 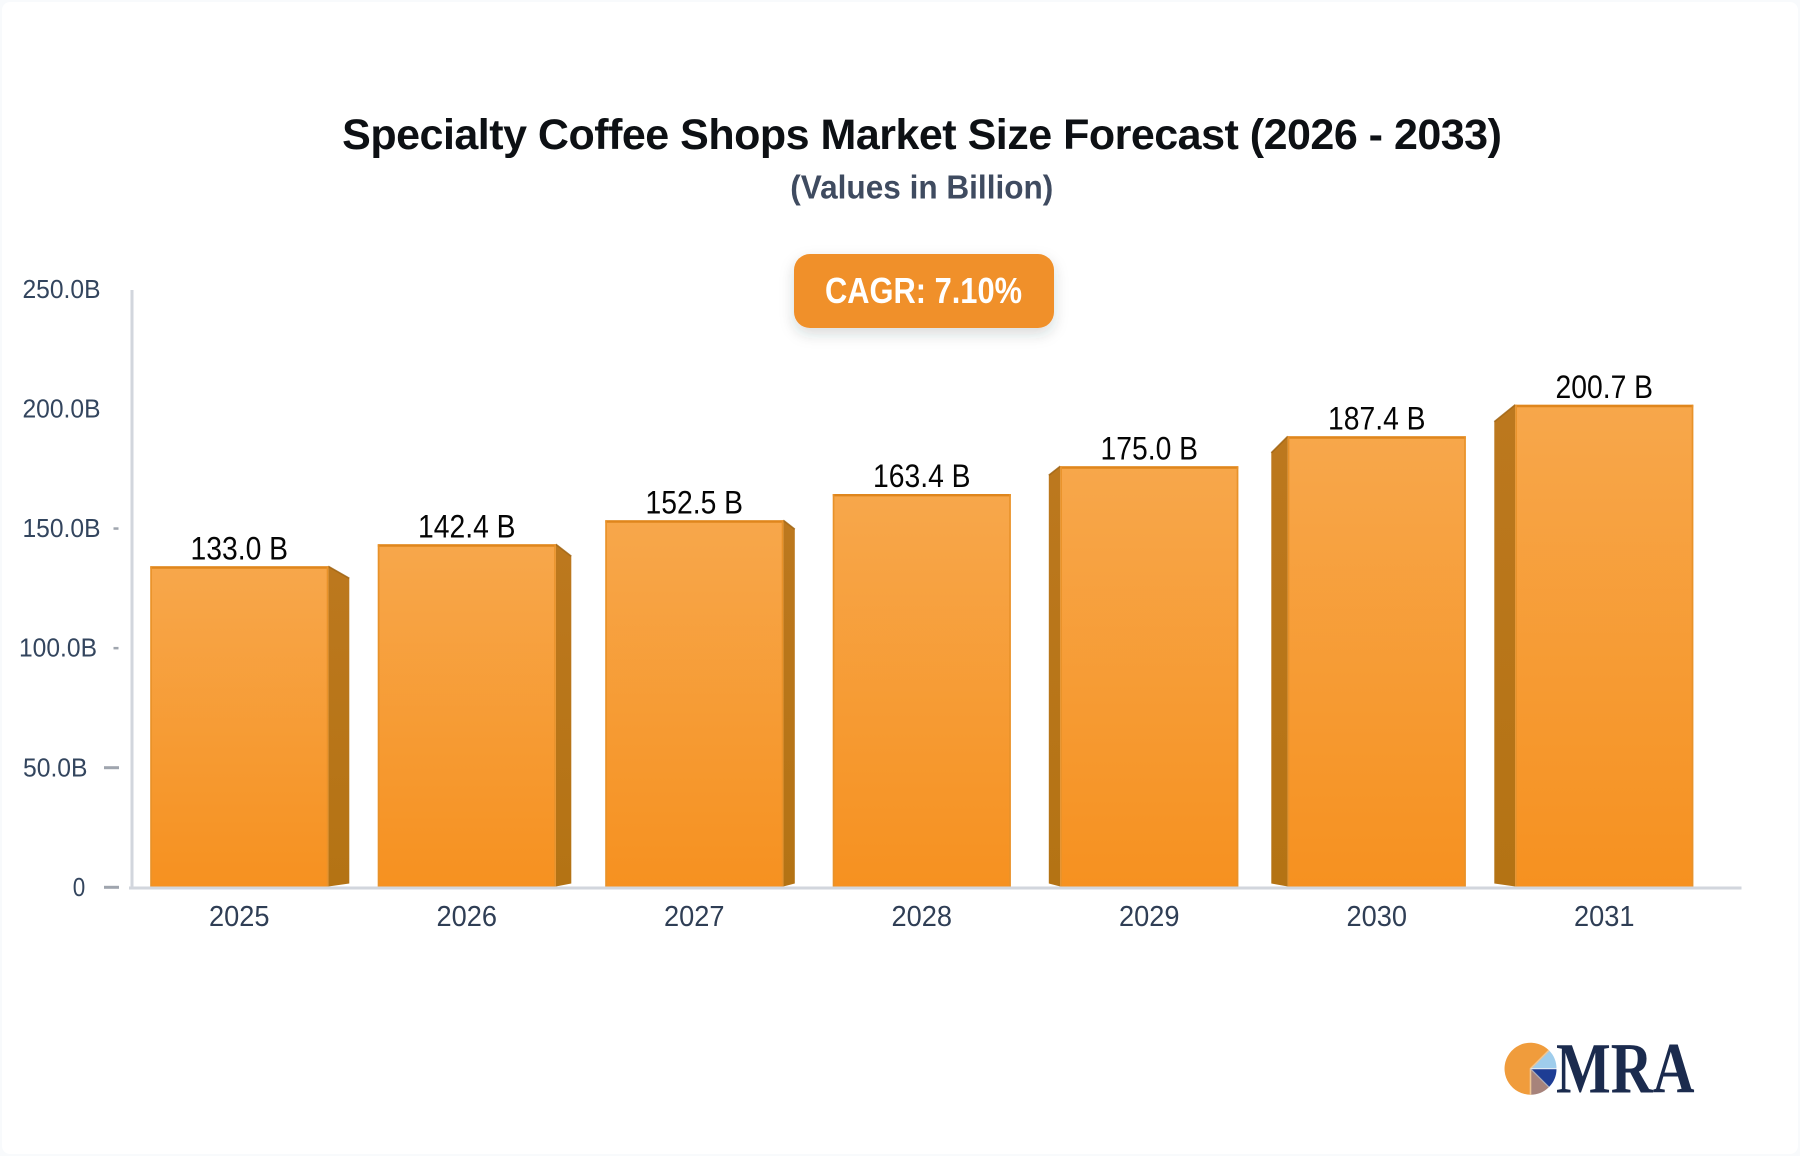 I want to click on svg-text: 2027, so click(x=694, y=917).